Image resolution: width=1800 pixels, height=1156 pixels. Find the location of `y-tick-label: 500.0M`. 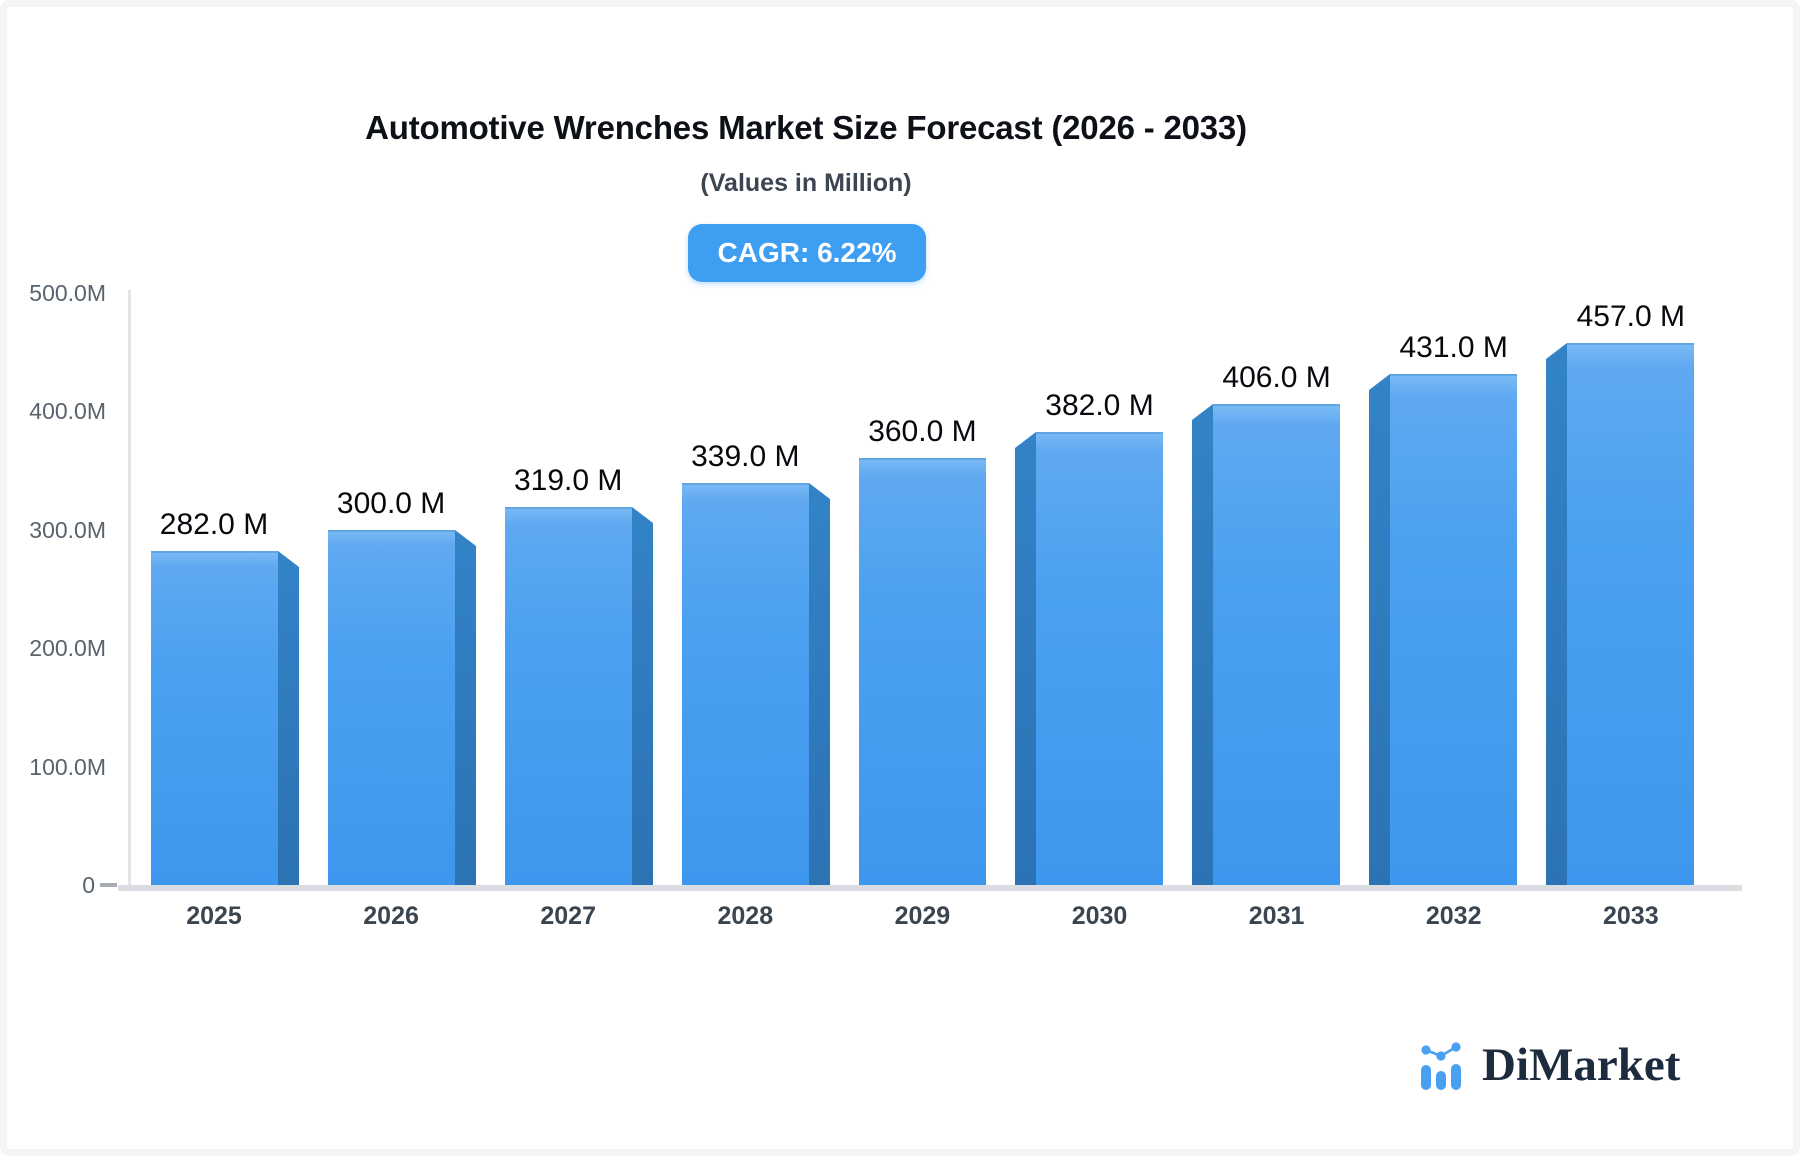

y-tick-label: 500.0M is located at coordinates (67, 292).